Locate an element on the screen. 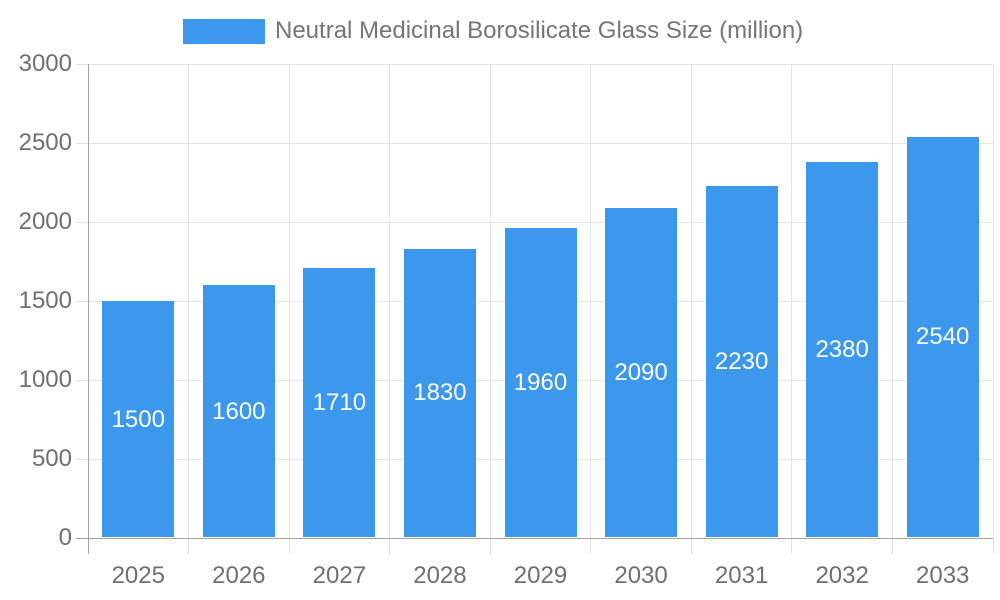 This screenshot has width=1000, height=600. bar-value-label: 2540 is located at coordinates (943, 337).